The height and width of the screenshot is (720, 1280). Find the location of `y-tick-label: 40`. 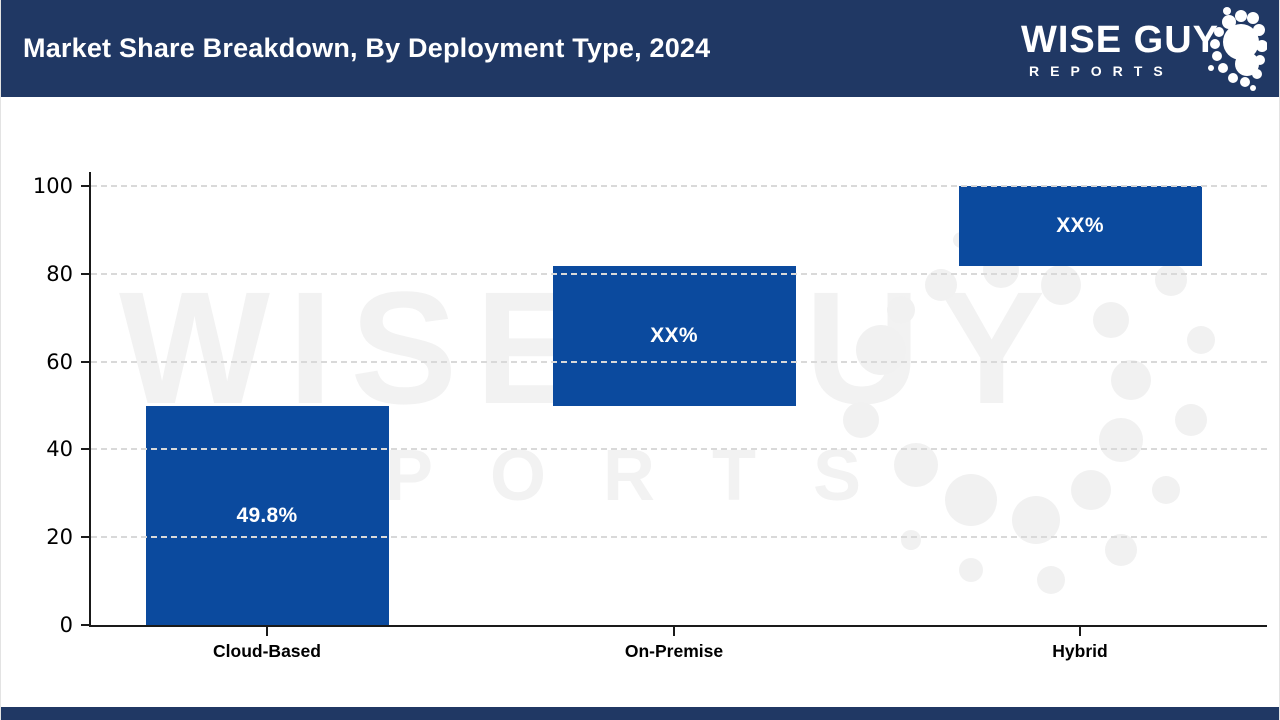

y-tick-label: 40 is located at coordinates (59, 449).